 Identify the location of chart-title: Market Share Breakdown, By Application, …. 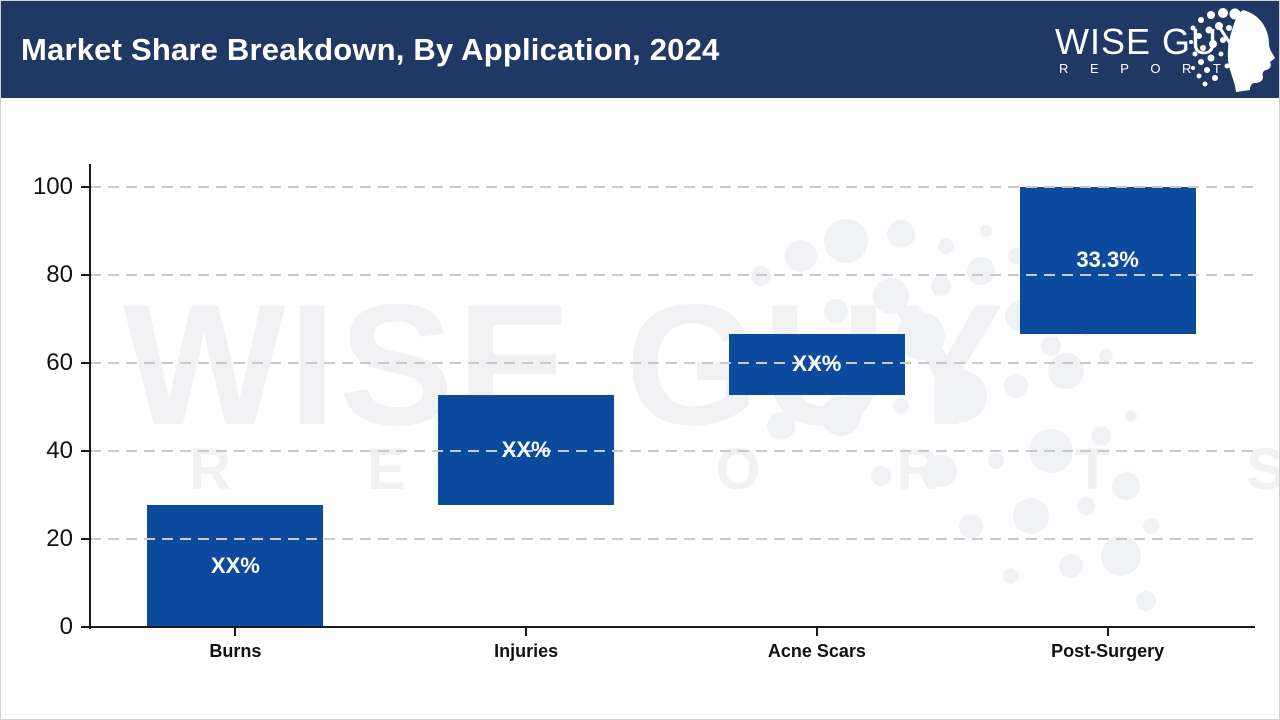
(370, 49).